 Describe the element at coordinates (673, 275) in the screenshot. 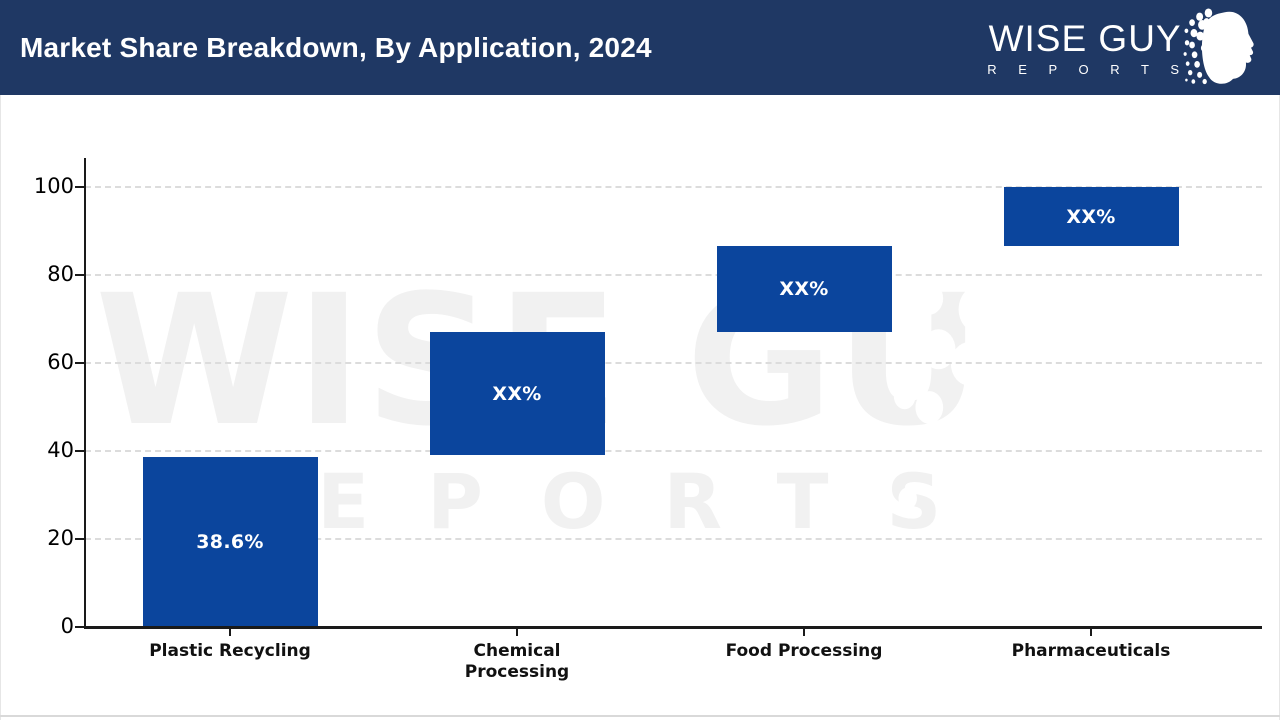

I see `gridline-y80` at that location.